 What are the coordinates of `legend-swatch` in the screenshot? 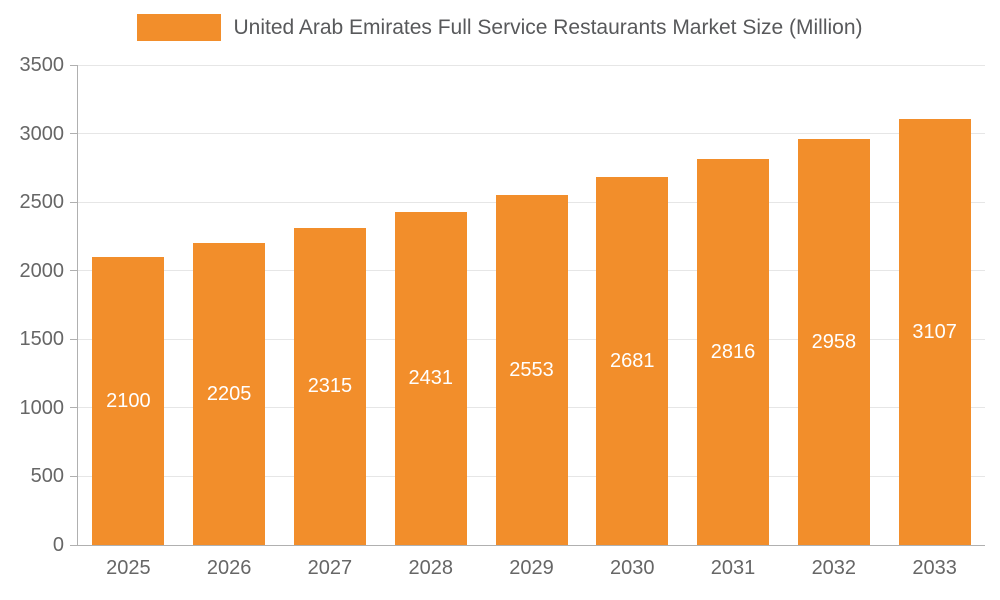 It's located at (179, 27).